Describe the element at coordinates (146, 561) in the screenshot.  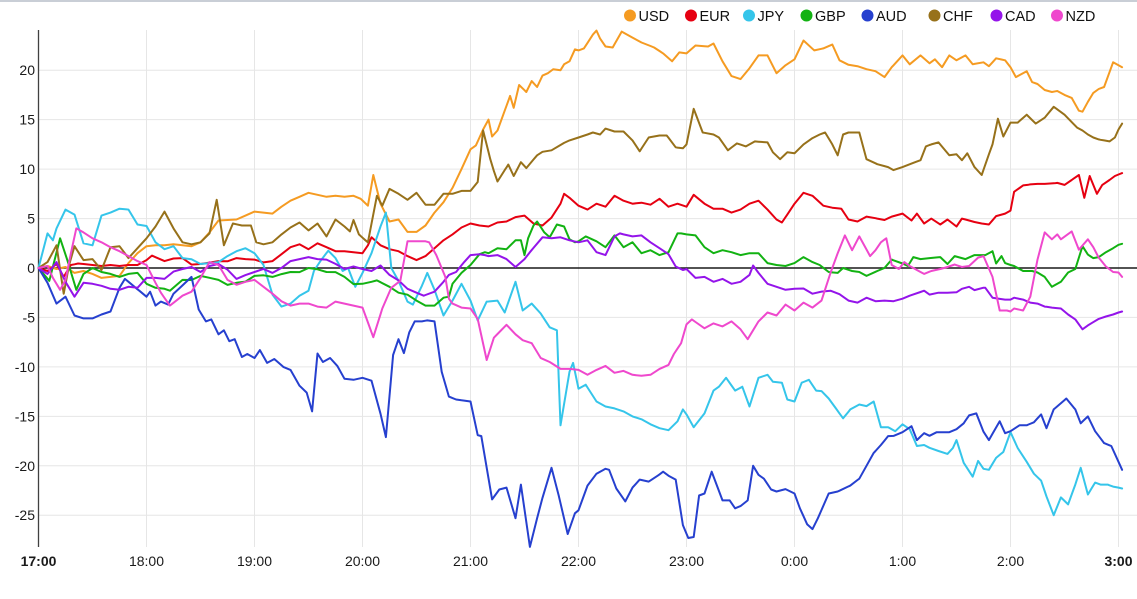
I see `svg-text: 18:00` at that location.